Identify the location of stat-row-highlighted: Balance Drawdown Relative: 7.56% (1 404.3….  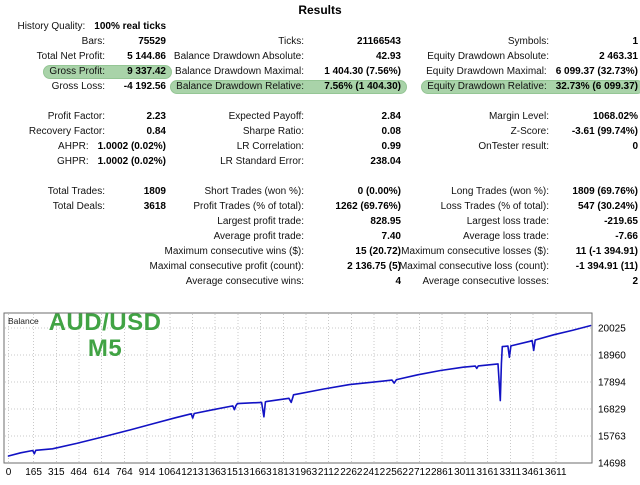
(286, 86).